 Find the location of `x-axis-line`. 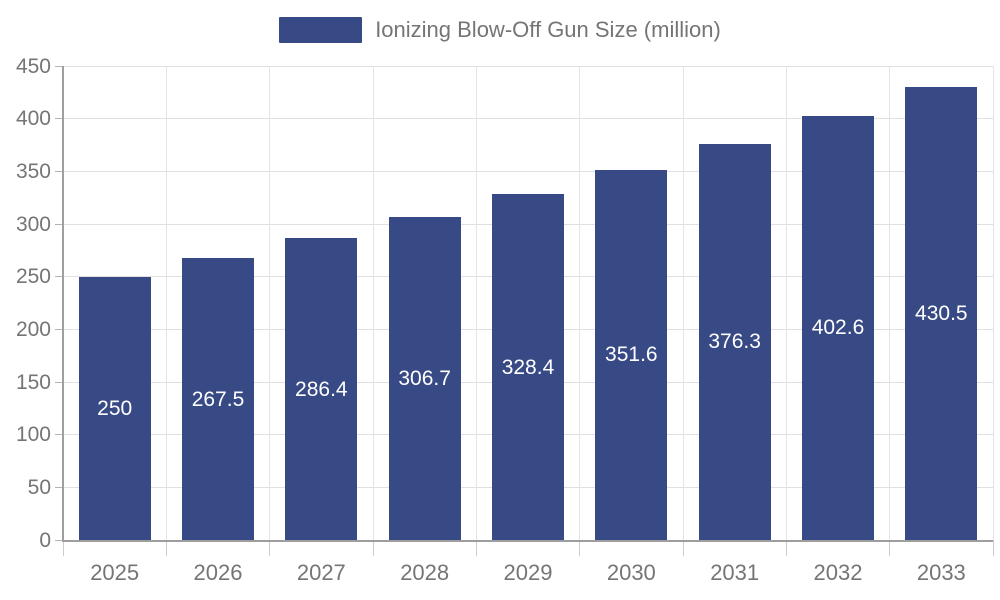

x-axis-line is located at coordinates (527, 541).